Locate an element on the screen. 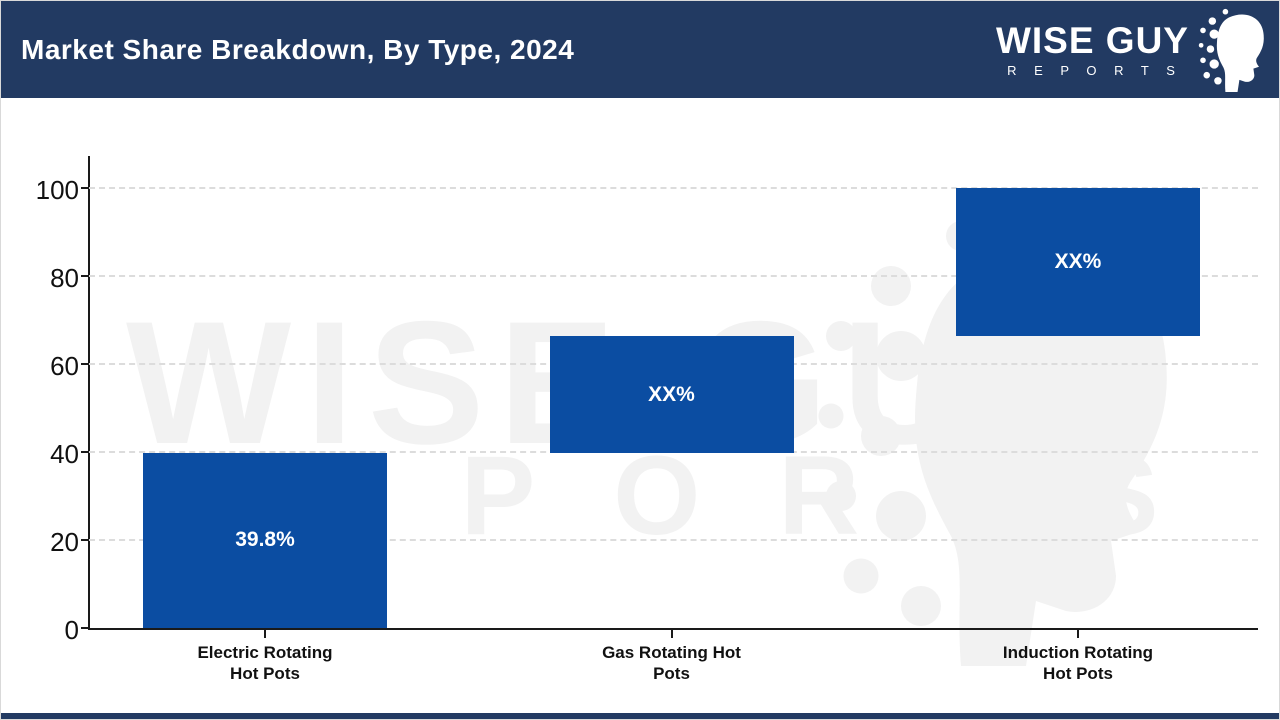  y-tick-label: 100 is located at coordinates (57, 190).